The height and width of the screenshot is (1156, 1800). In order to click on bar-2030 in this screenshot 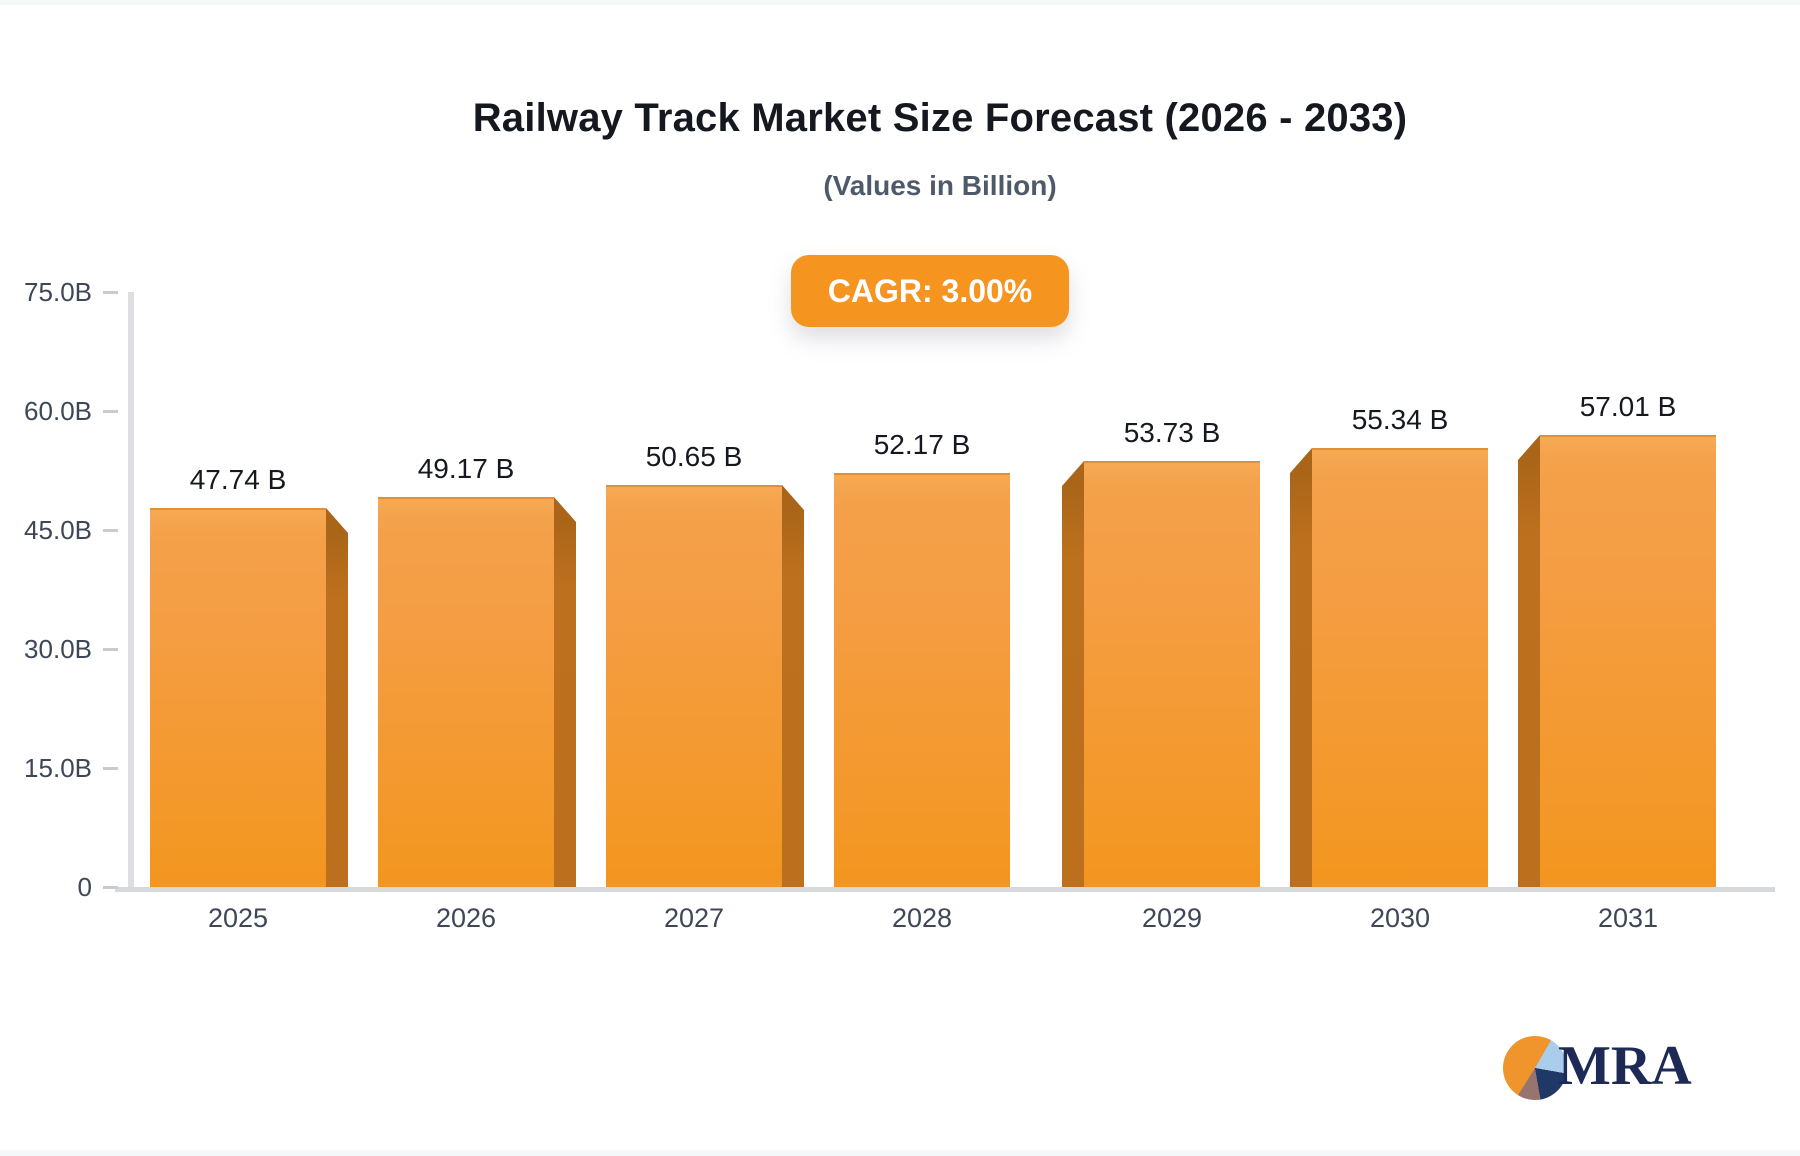, I will do `click(1389, 667)`.